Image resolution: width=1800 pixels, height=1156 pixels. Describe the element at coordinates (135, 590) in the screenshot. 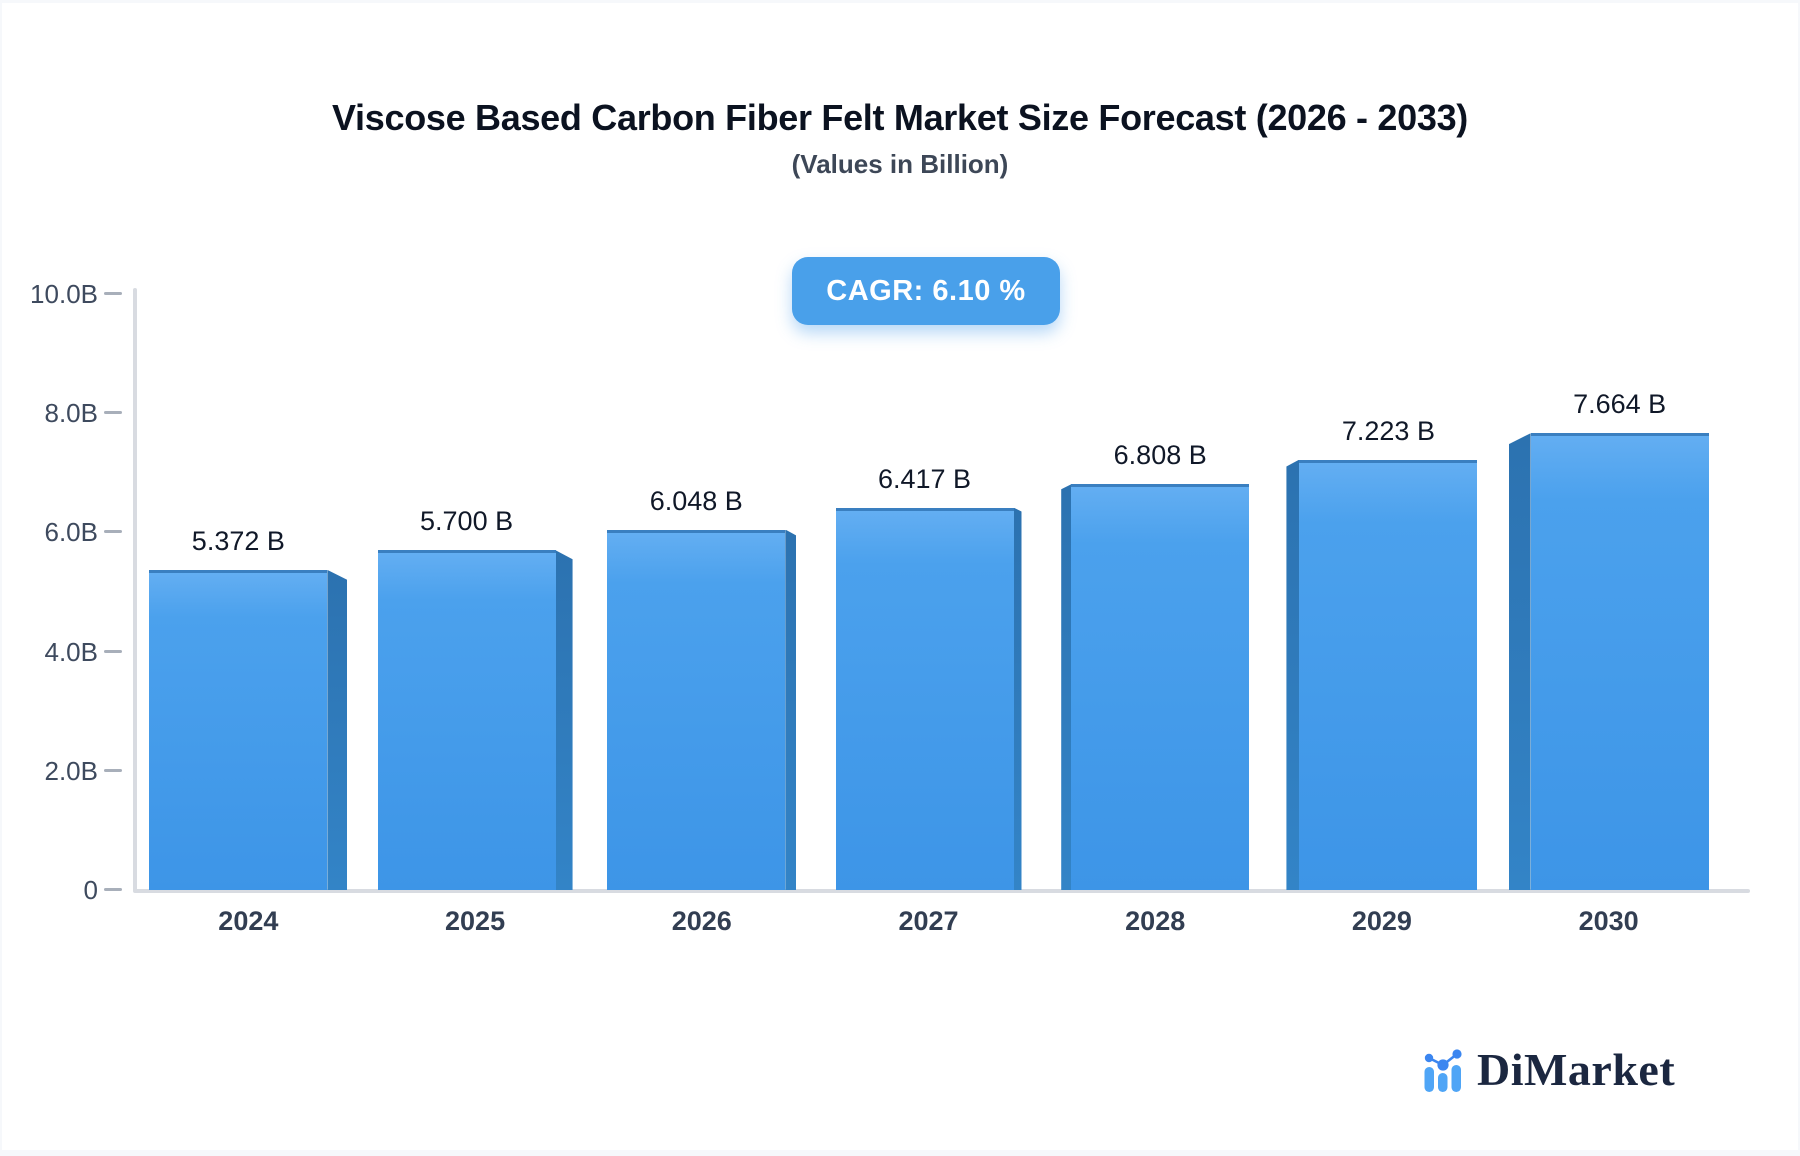

I see `y-axis-line` at that location.